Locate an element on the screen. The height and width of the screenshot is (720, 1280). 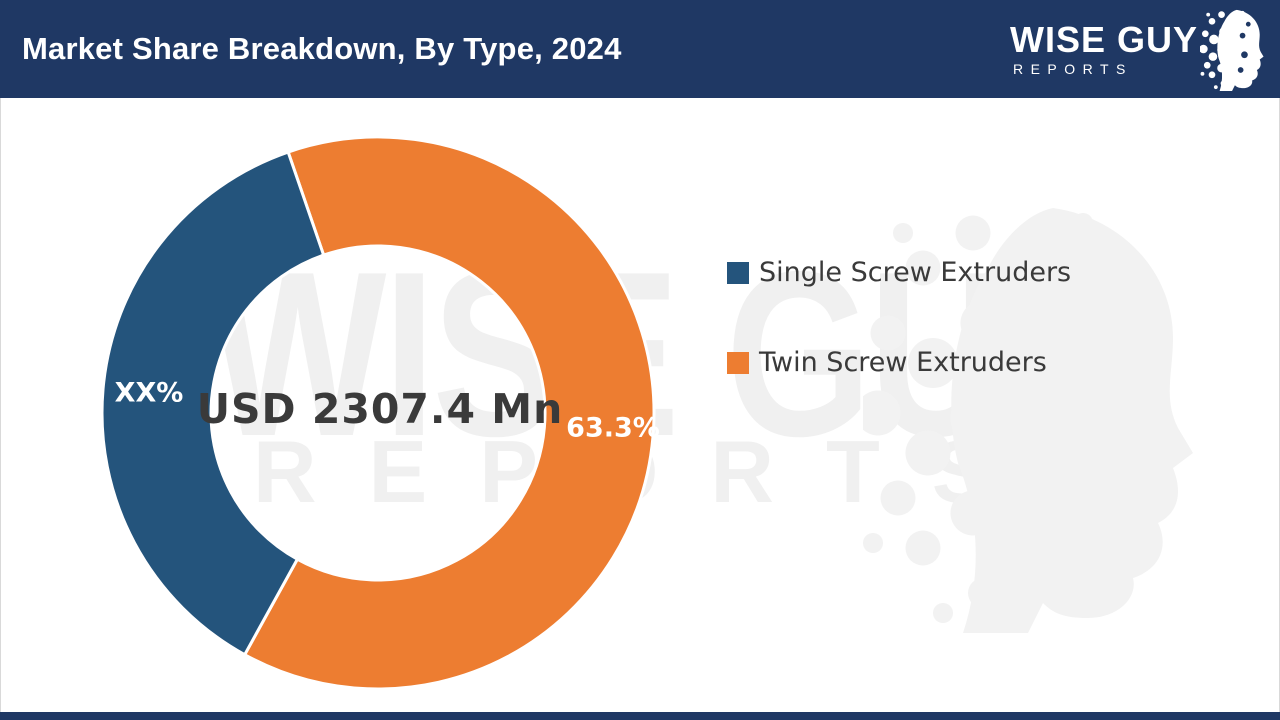
logo-wordmark: WISE GUY is located at coordinates (1103, 39).